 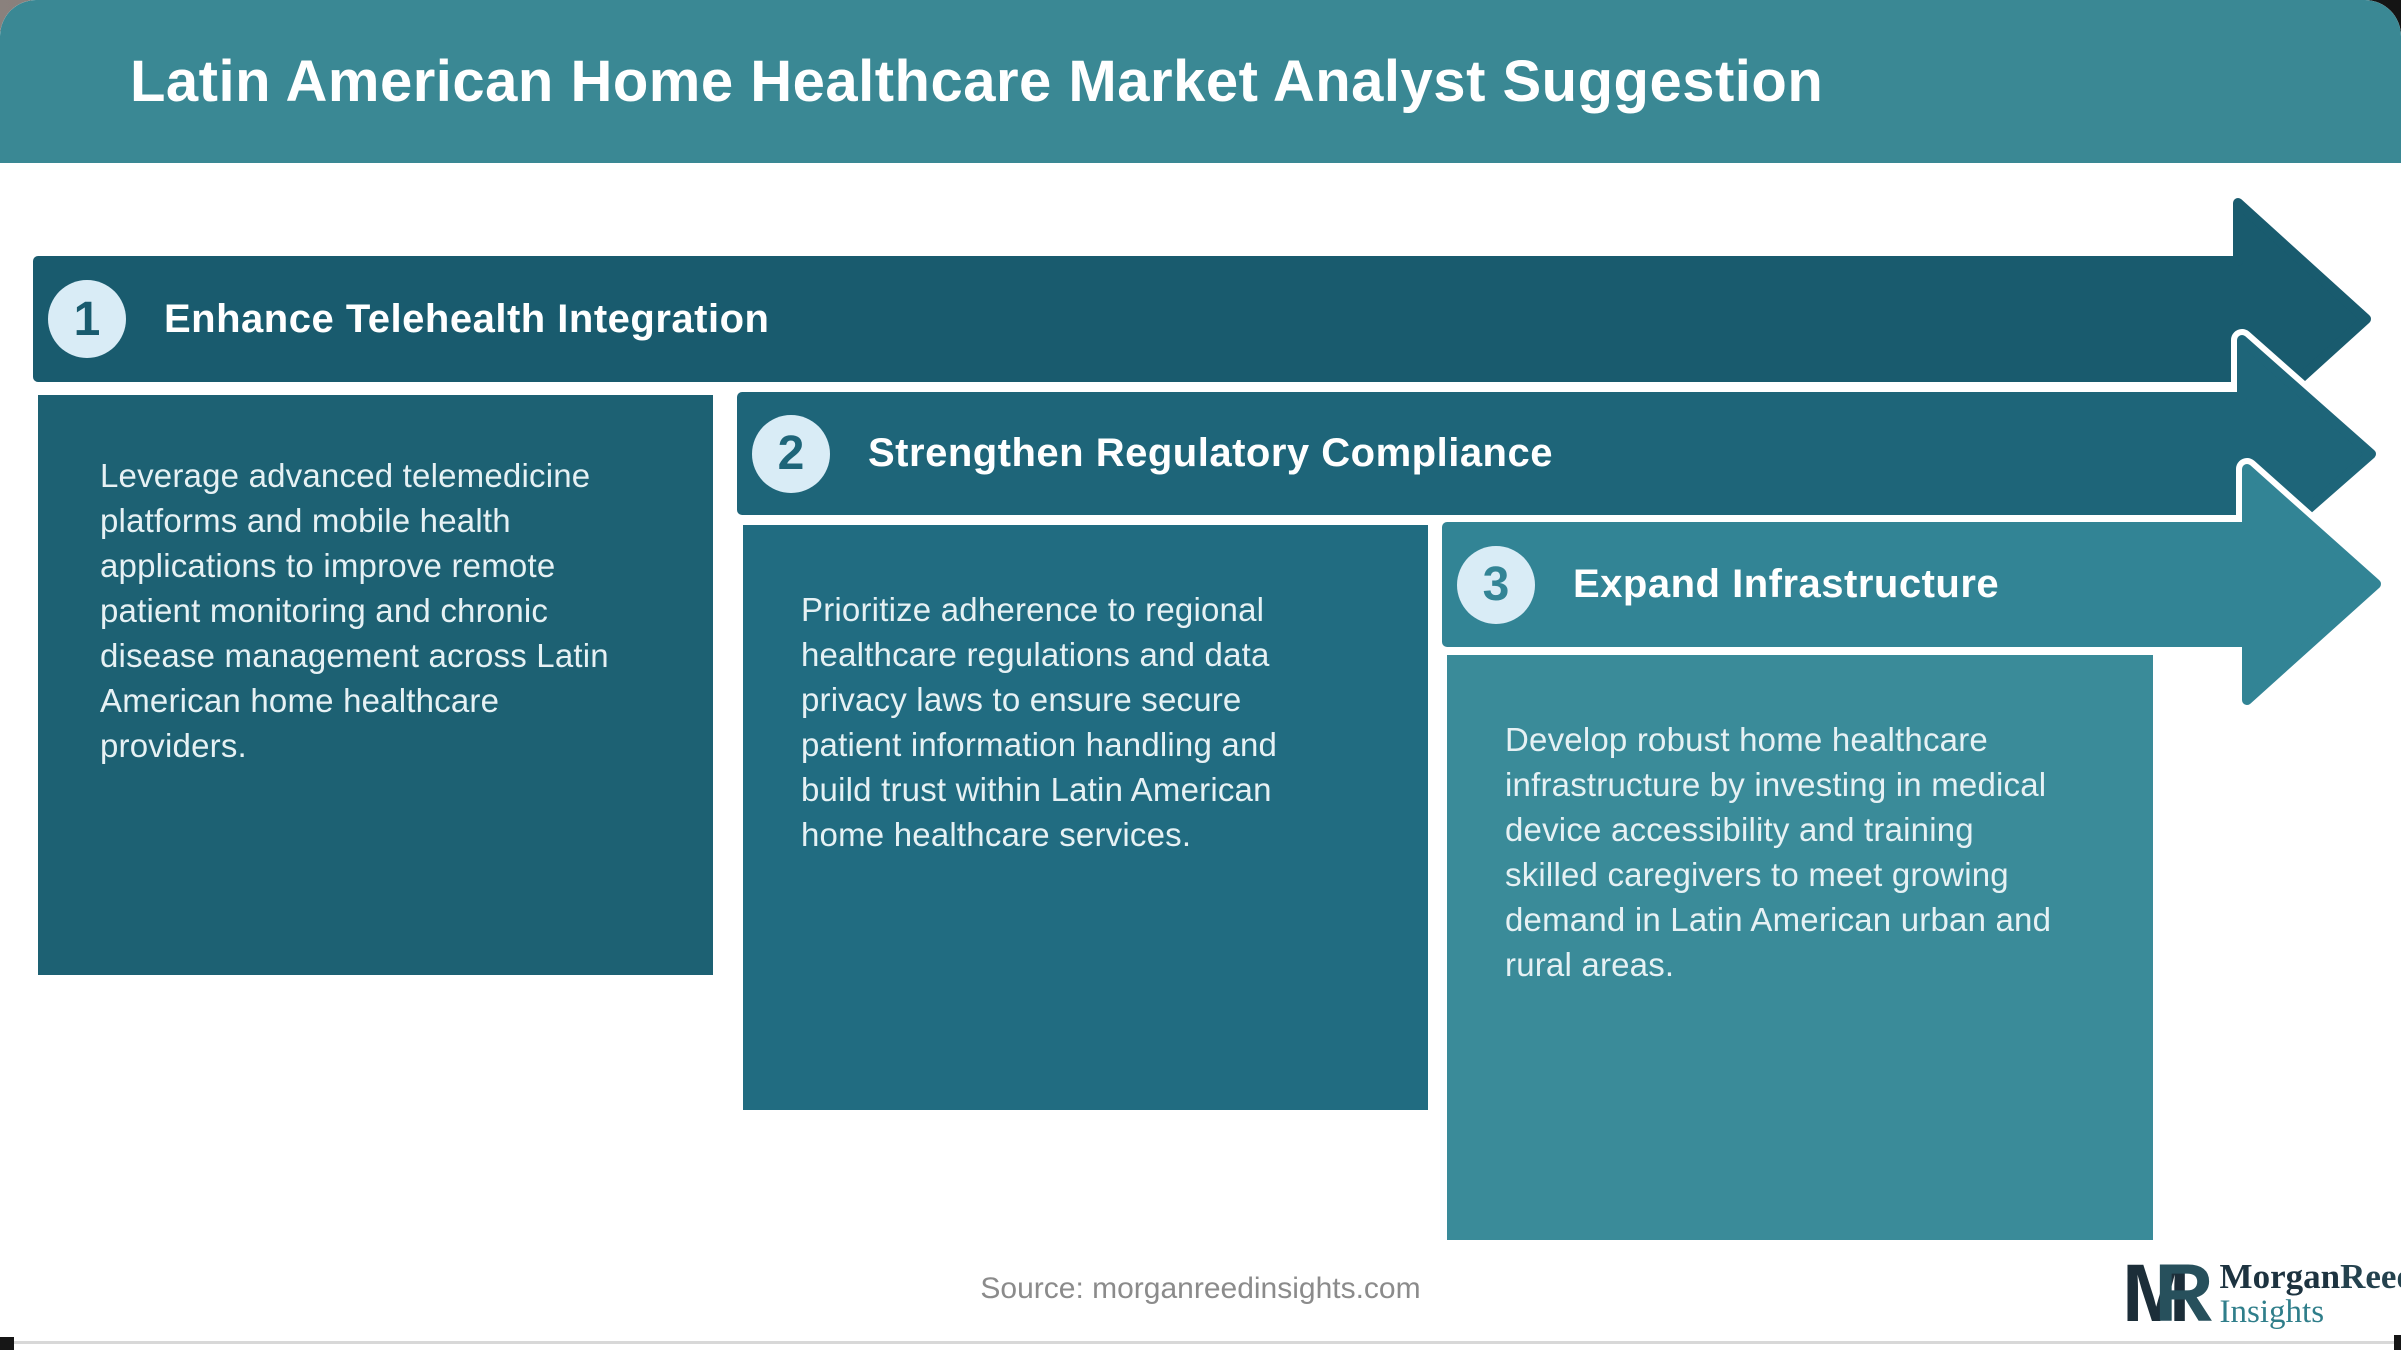 I want to click on logo-wordmark: MorganReed Insights, so click(x=2310, y=1294).